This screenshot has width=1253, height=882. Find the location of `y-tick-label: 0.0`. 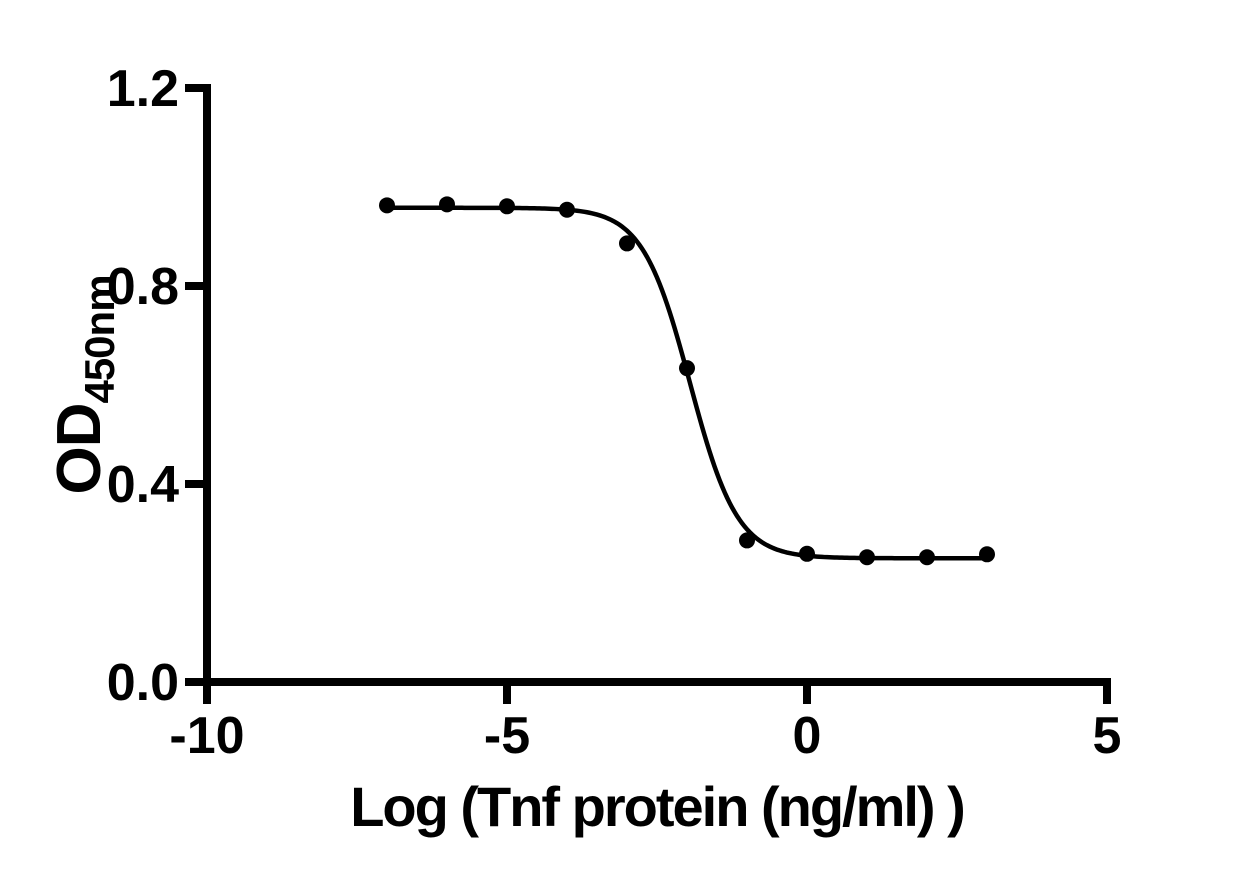

y-tick-label: 0.0 is located at coordinates (143, 683).